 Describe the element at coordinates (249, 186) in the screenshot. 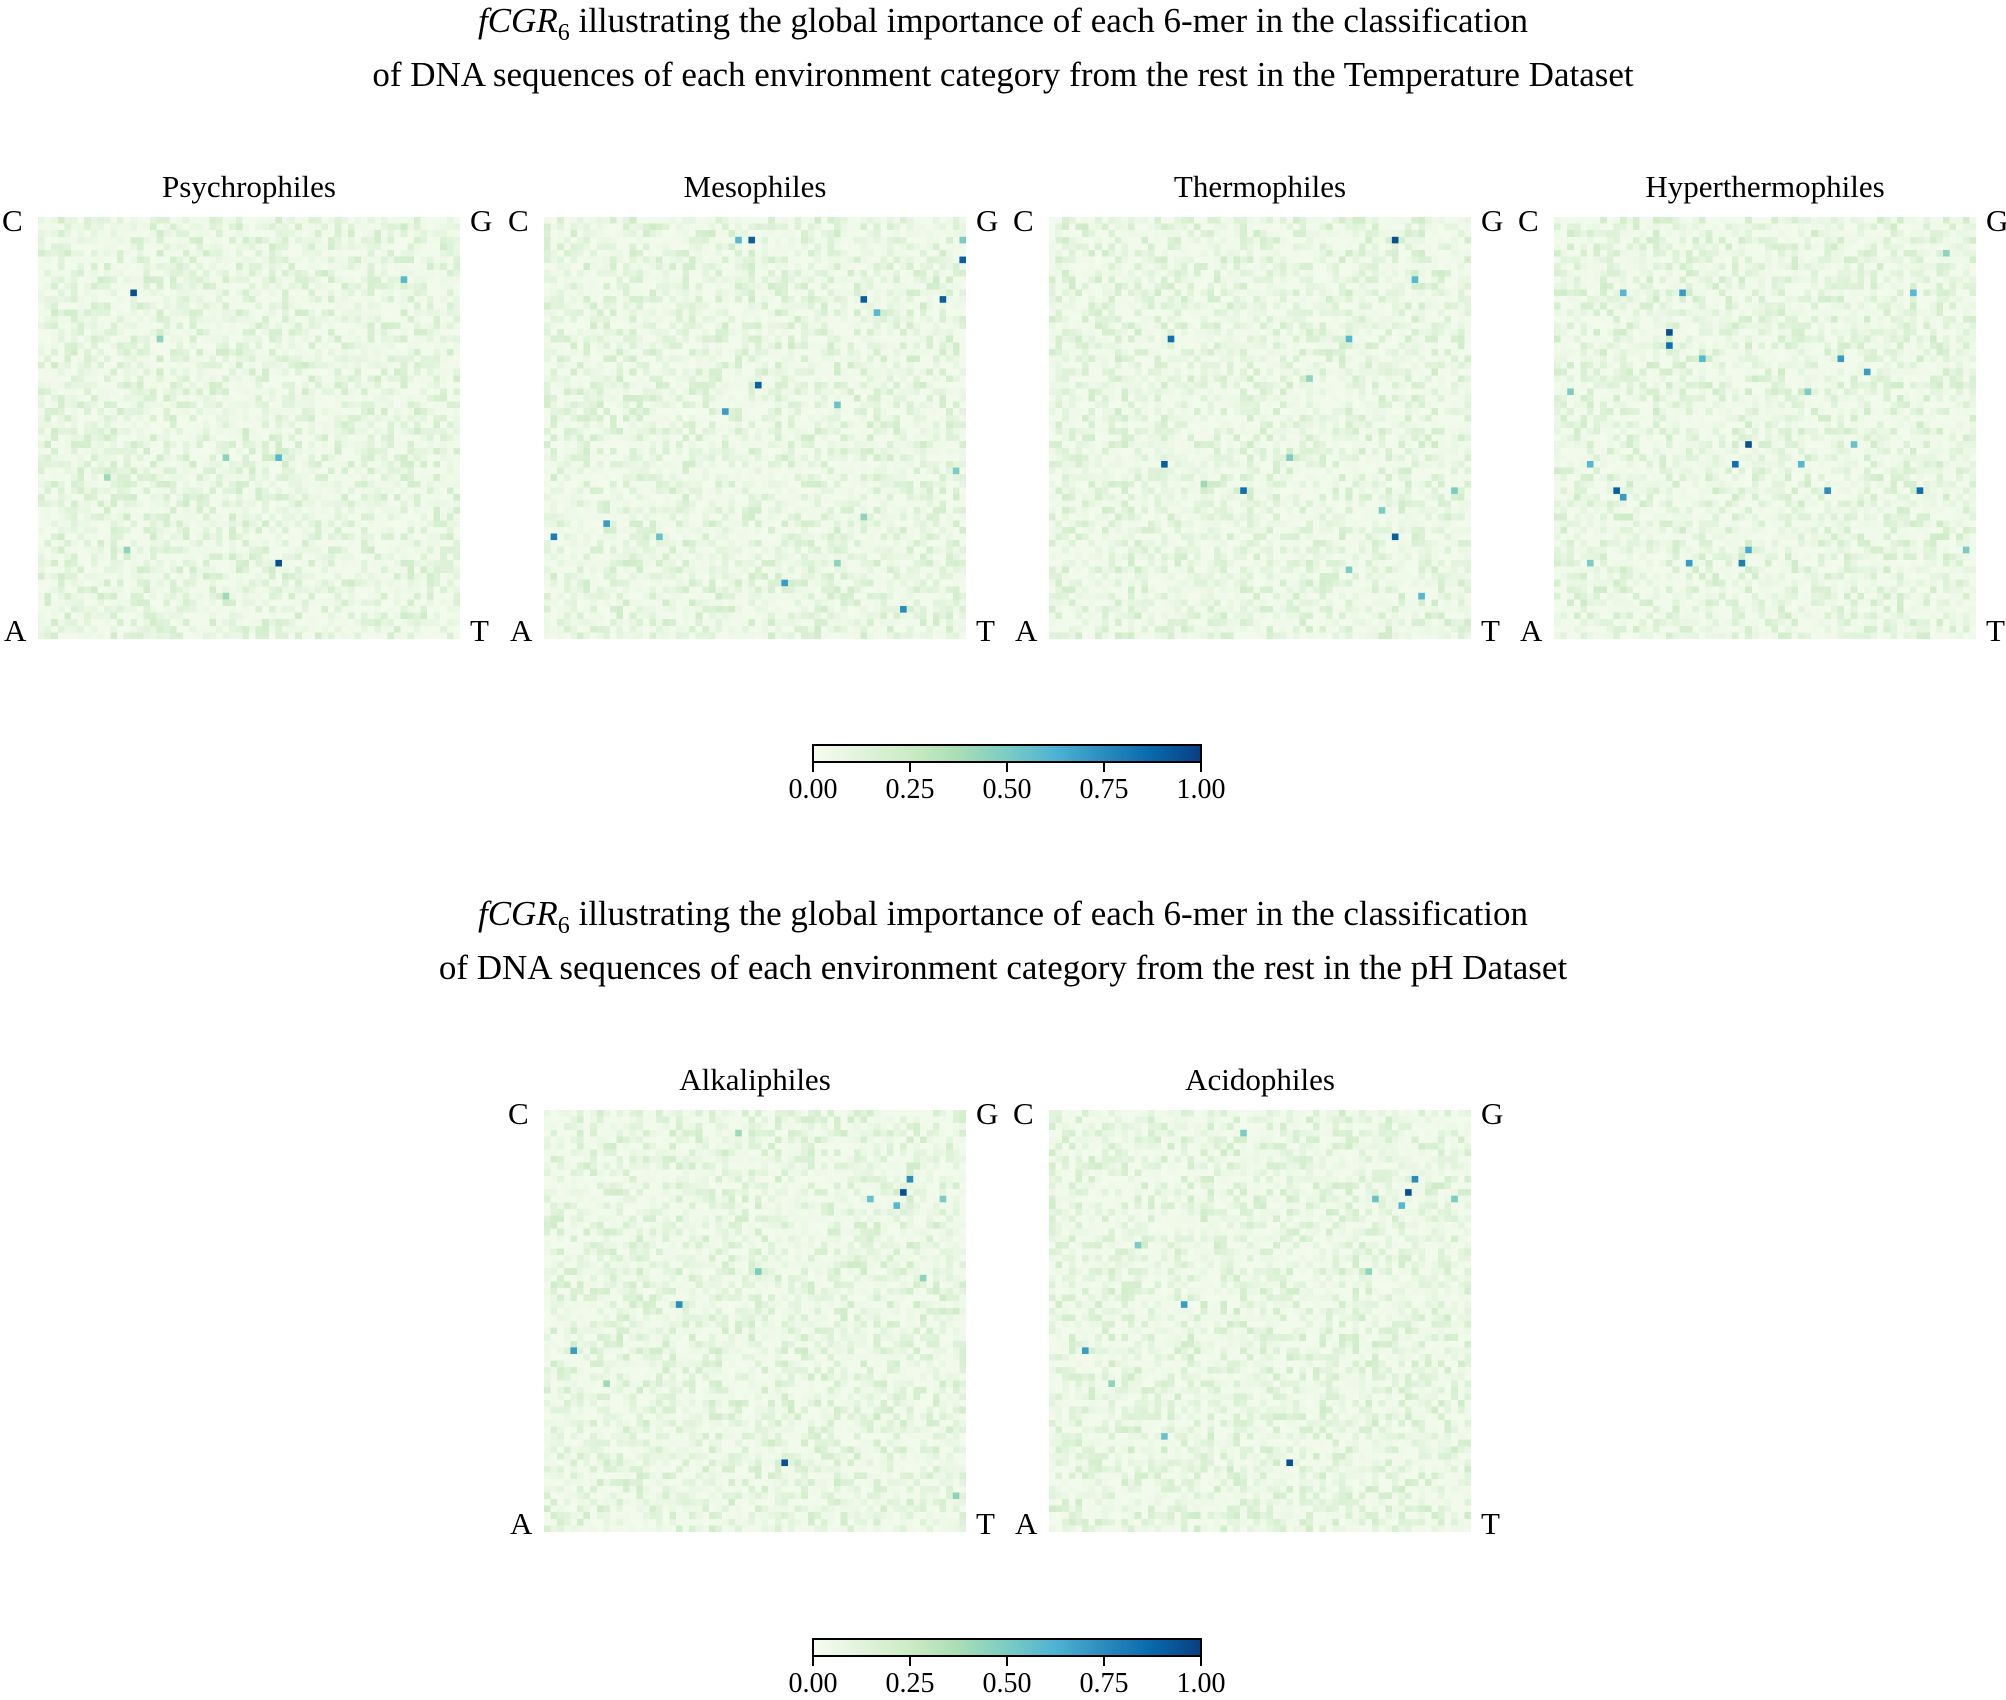

I see `panel-title: Psychrophiles` at that location.